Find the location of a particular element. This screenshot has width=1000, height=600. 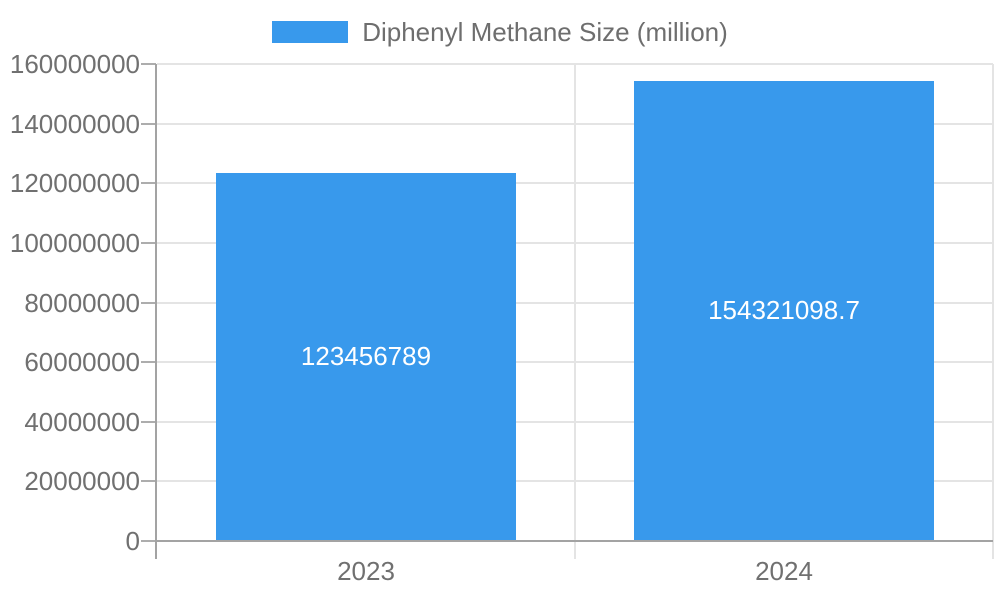

x-axis-line is located at coordinates (574, 541).